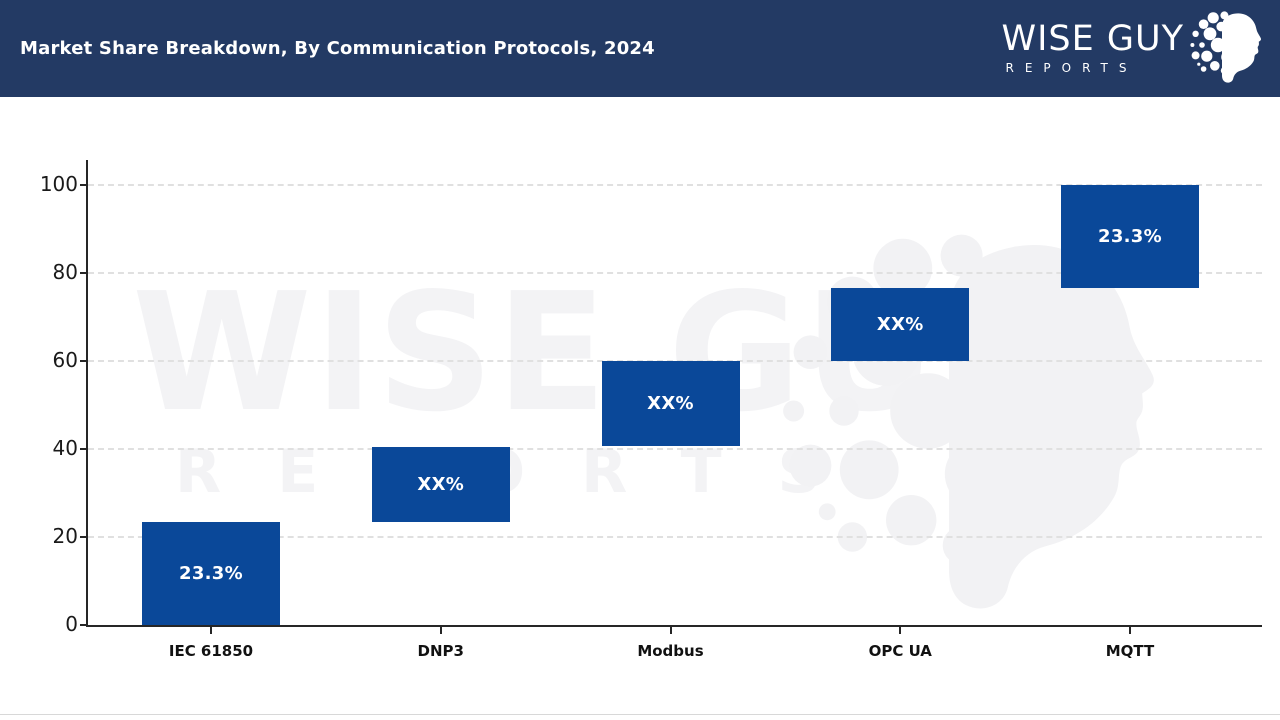 This screenshot has height=720, width=1280. What do you see at coordinates (65, 536) in the screenshot?
I see `ytick-label-20: 20` at bounding box center [65, 536].